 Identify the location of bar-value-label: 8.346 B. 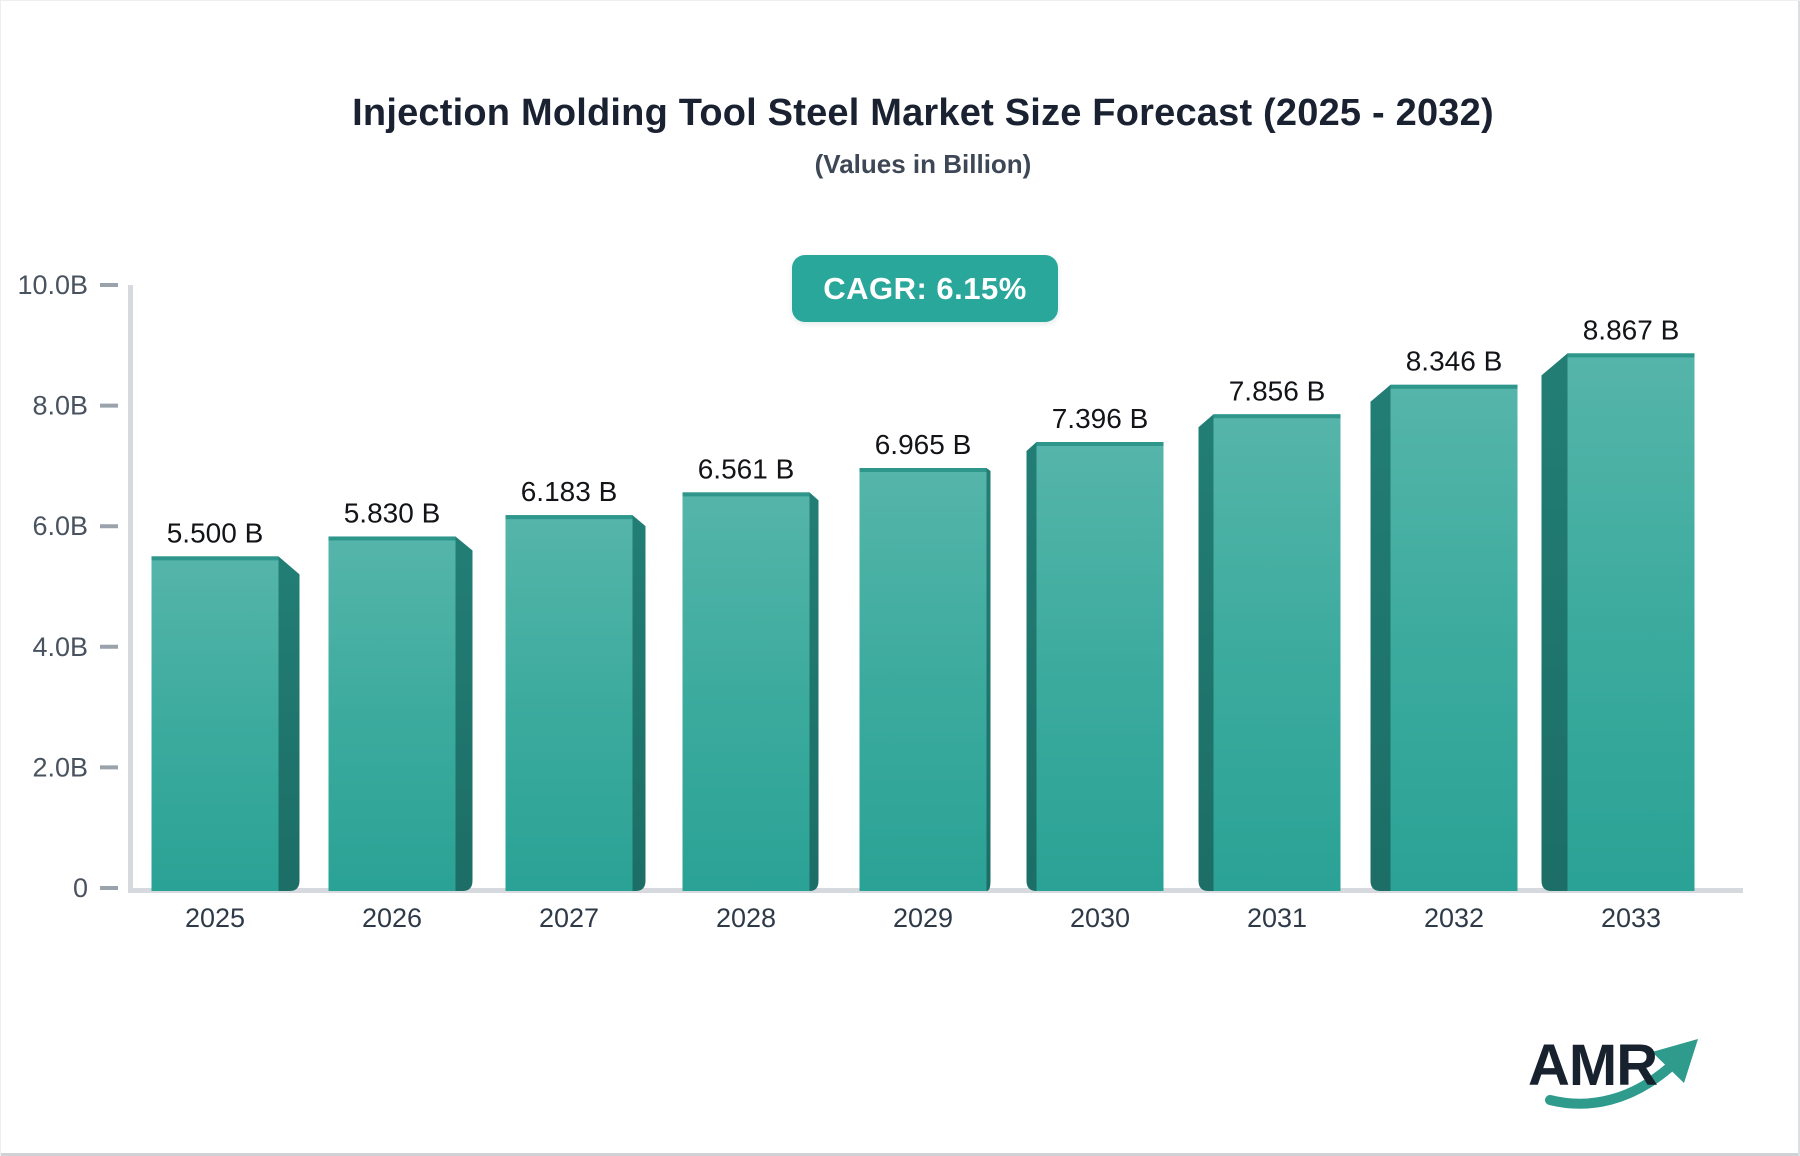
(1454, 361).